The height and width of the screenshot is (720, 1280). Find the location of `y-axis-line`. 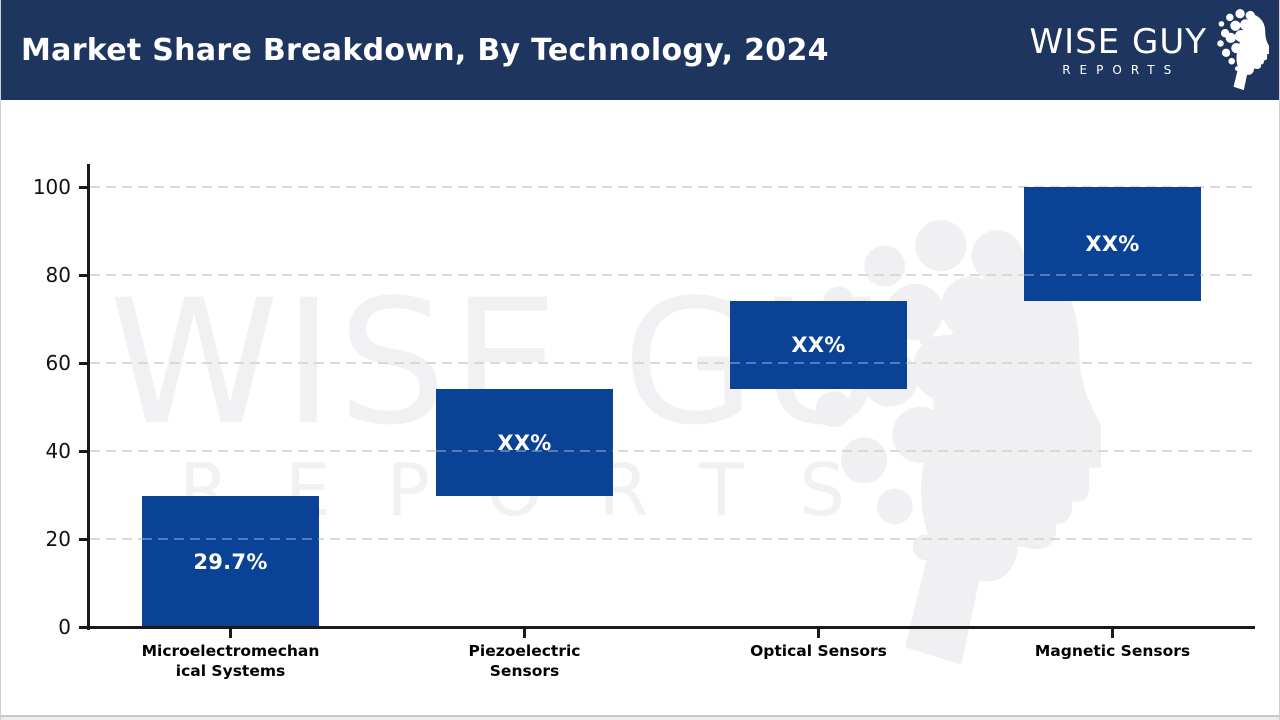

y-axis-line is located at coordinates (88, 397).